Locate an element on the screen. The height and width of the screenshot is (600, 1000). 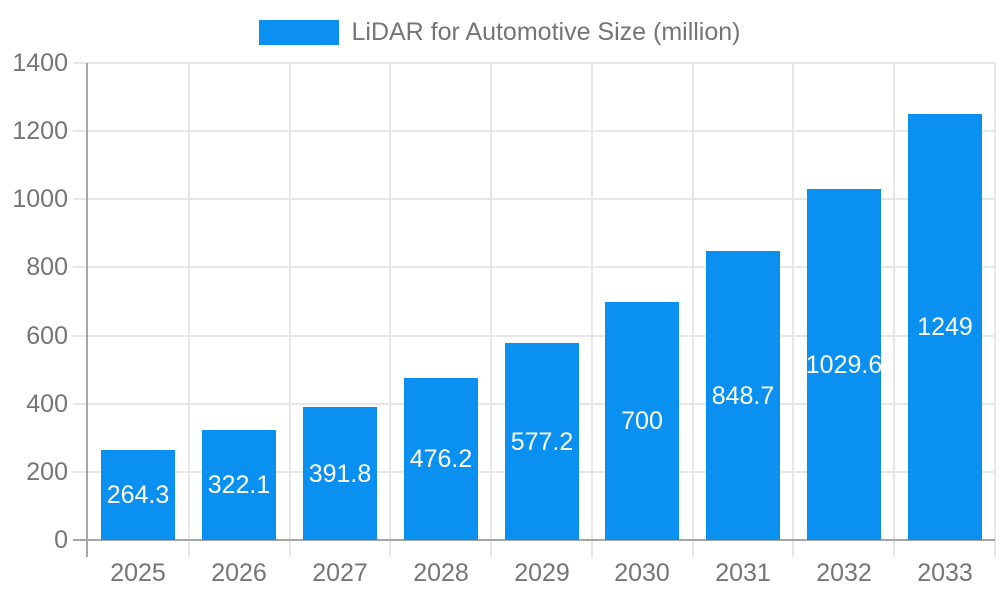
bar-value-label: 577.2 is located at coordinates (542, 442).